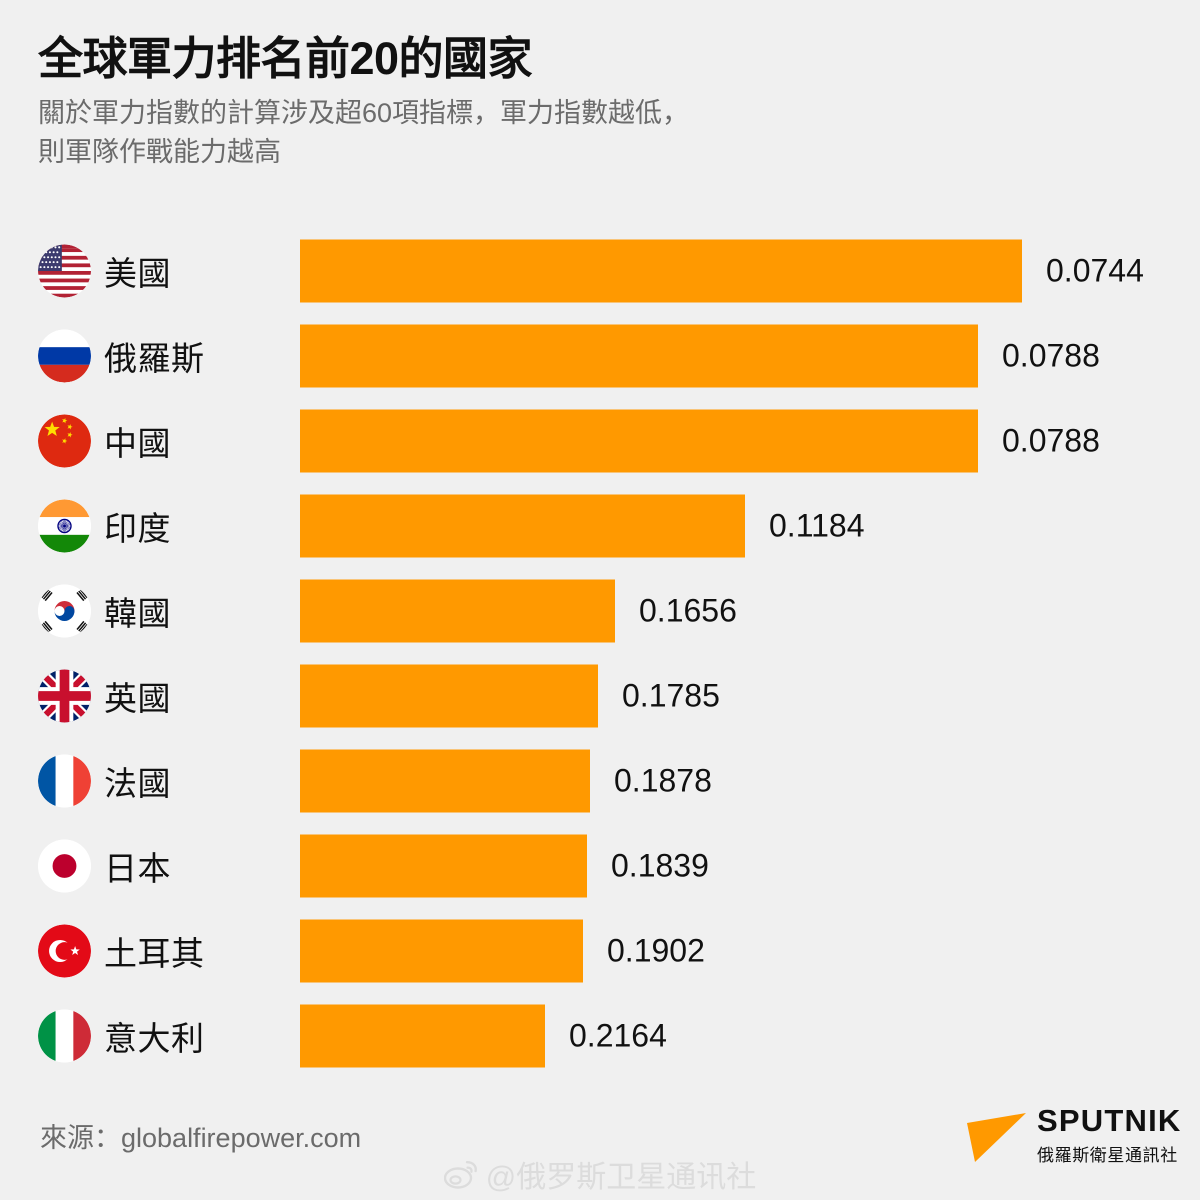  Describe the element at coordinates (137, 698) in the screenshot. I see `country-label: 英國` at that location.